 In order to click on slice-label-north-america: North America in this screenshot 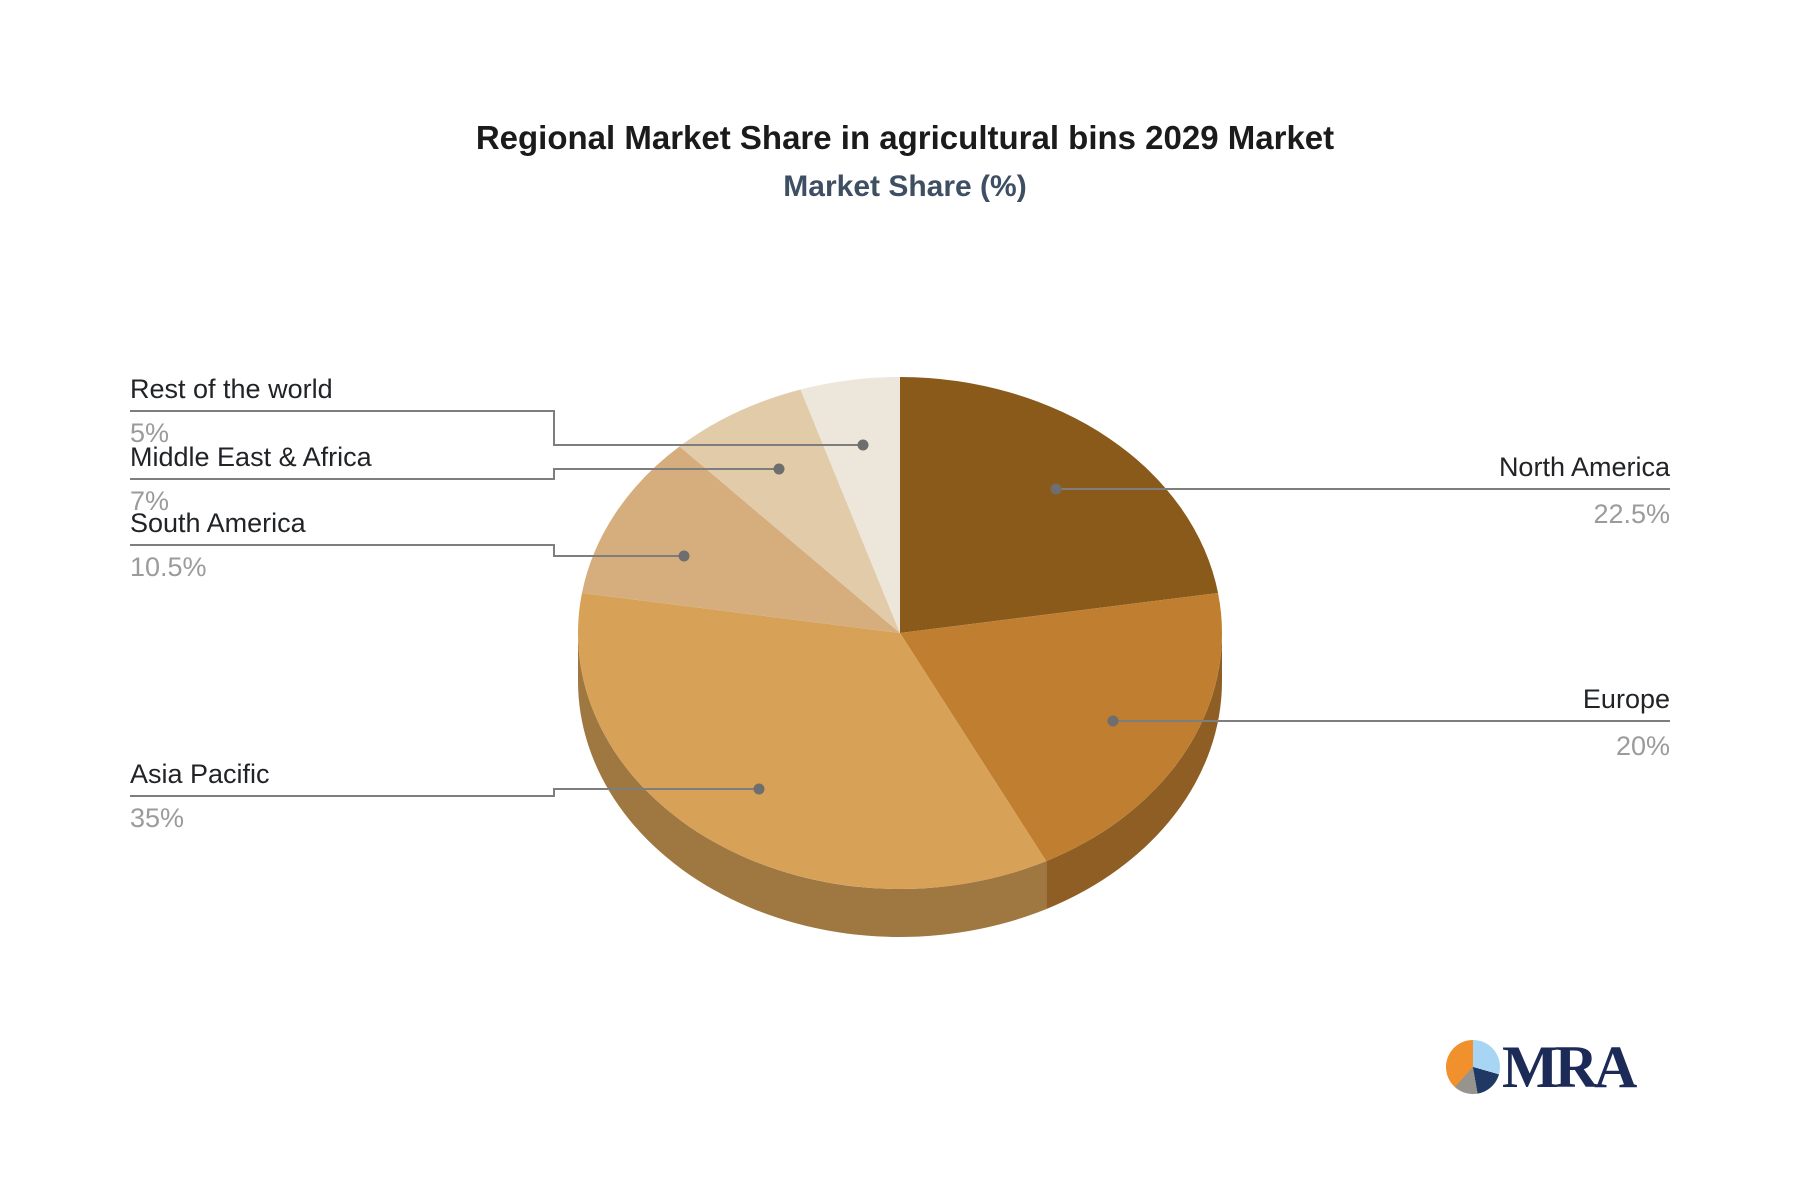, I will do `click(1584, 467)`.